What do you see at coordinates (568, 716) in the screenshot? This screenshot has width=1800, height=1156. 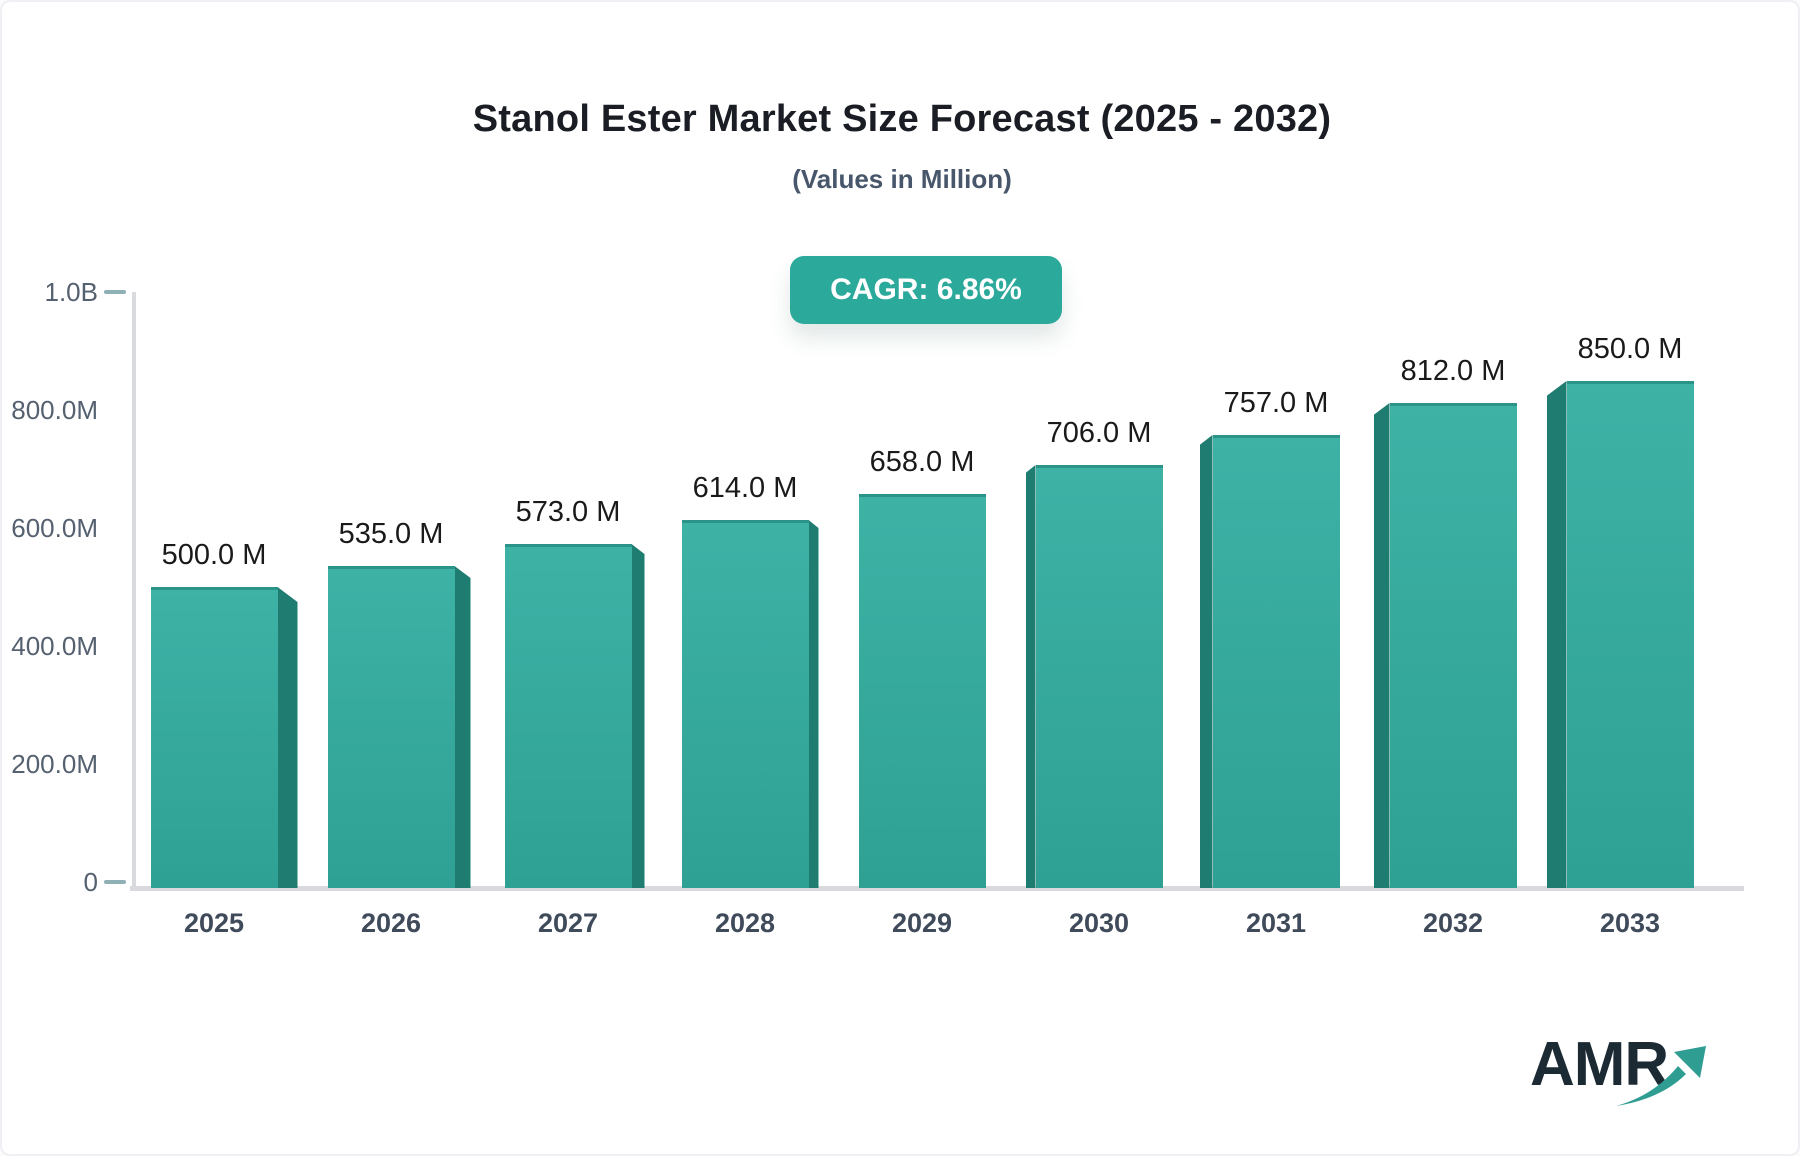 I see `bar-2027` at bounding box center [568, 716].